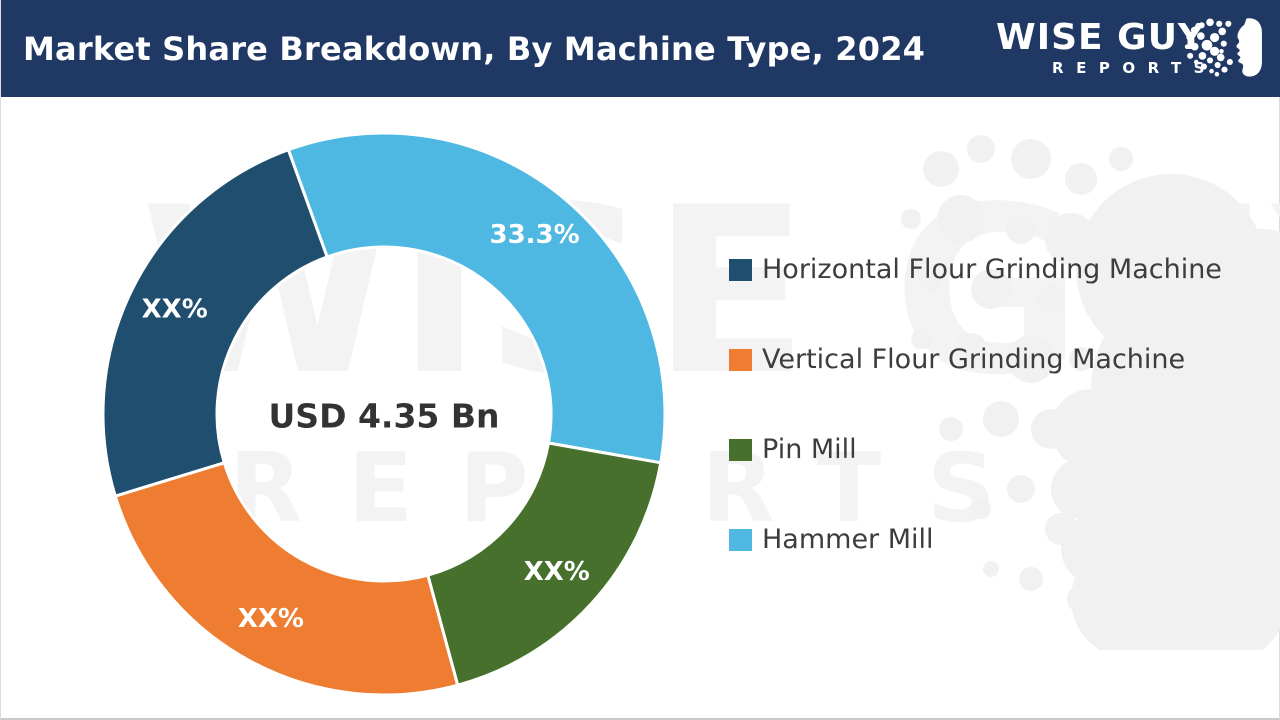 This screenshot has width=1280, height=720. I want to click on donut-center-label: USD 4.35 Bn, so click(384, 416).